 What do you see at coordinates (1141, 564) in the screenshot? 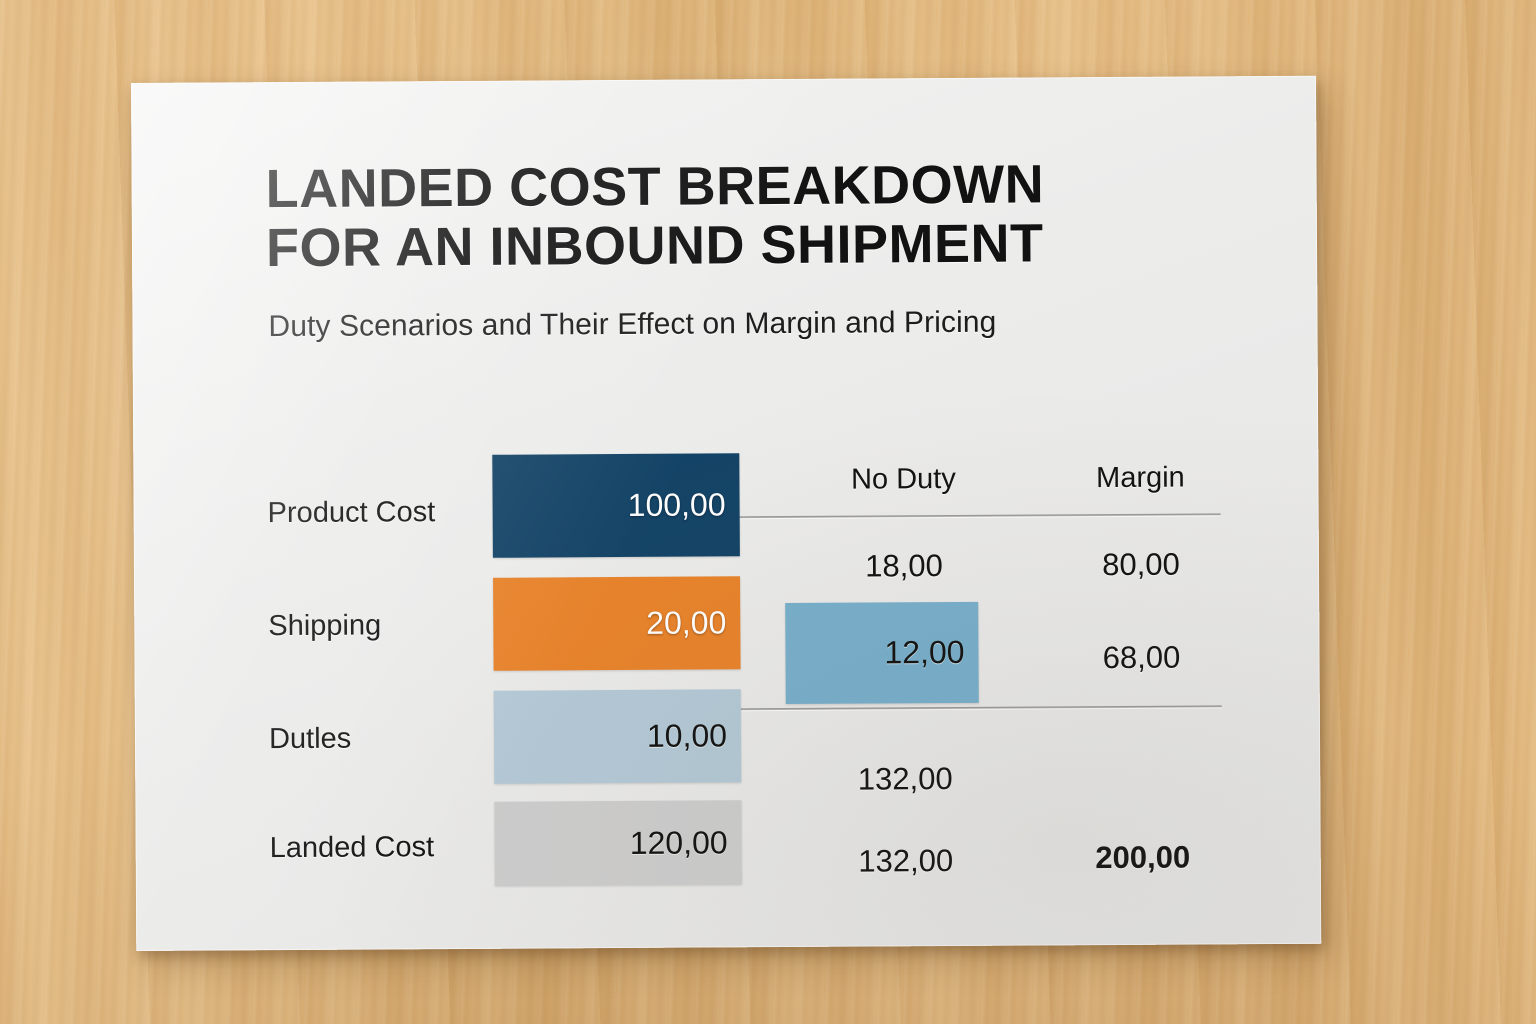
I see `cell-margin-row1: 80,00` at bounding box center [1141, 564].